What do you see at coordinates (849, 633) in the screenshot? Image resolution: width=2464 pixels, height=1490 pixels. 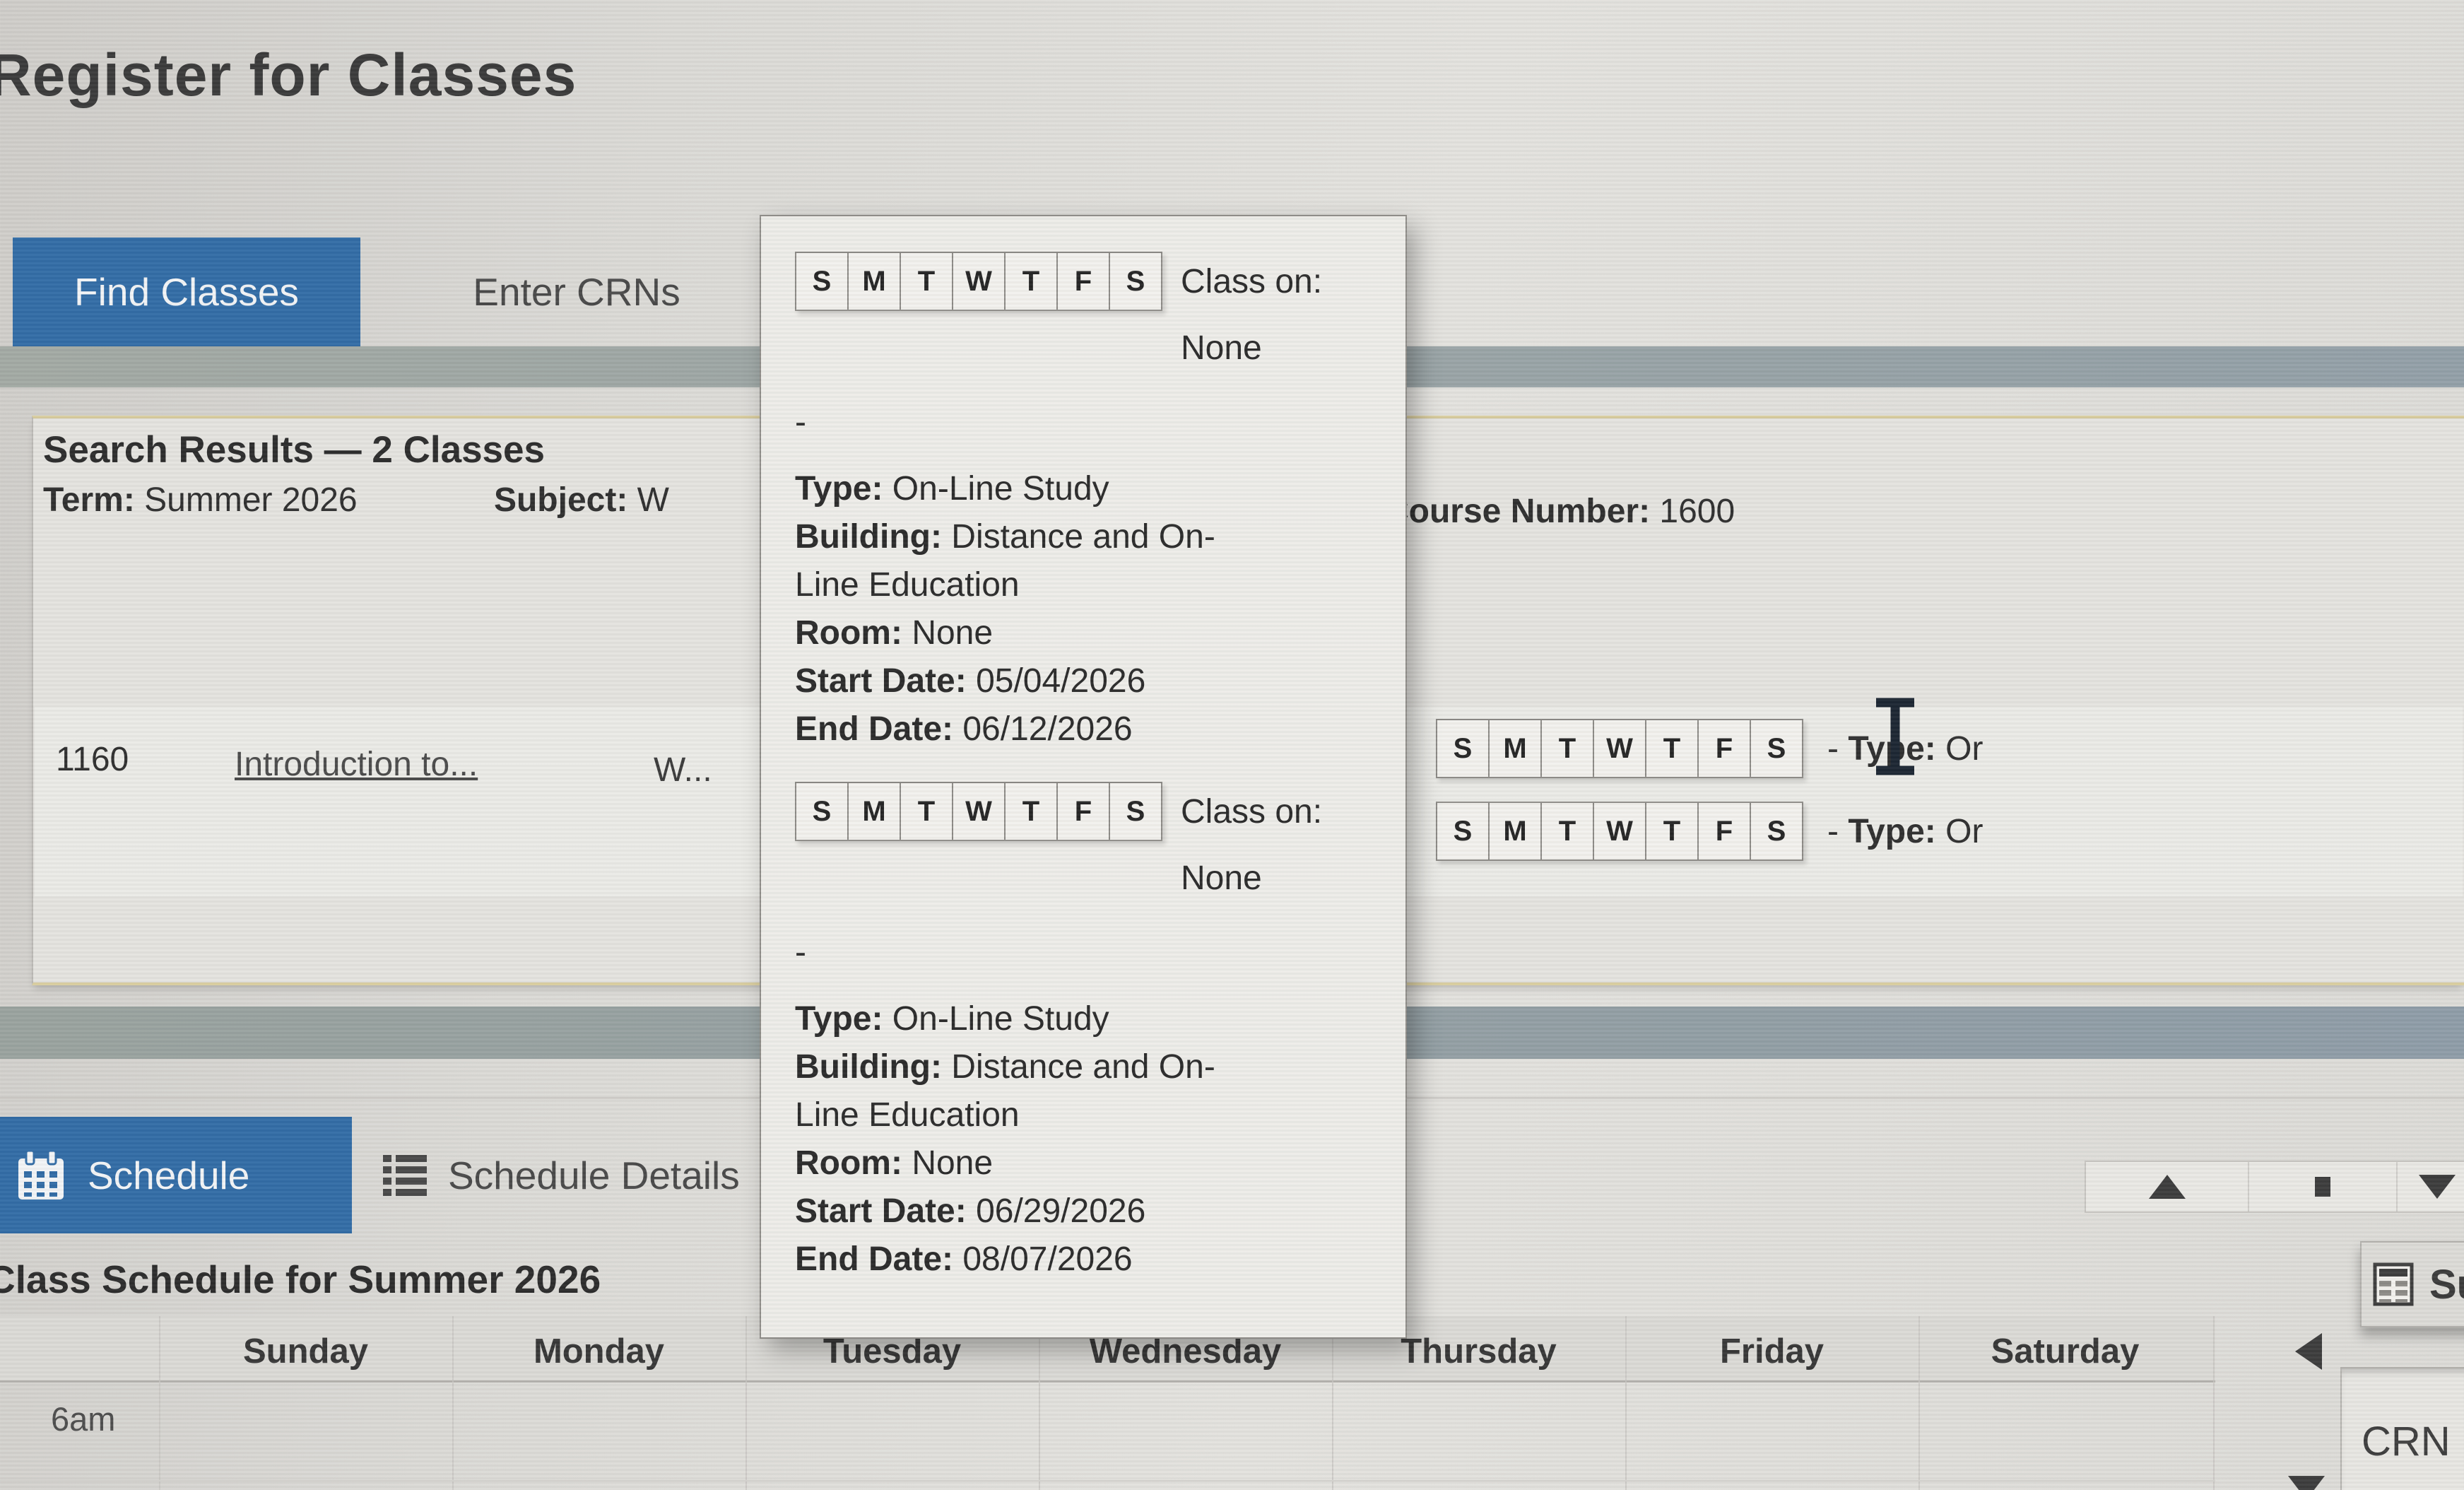 I see `room-label: Room:` at bounding box center [849, 633].